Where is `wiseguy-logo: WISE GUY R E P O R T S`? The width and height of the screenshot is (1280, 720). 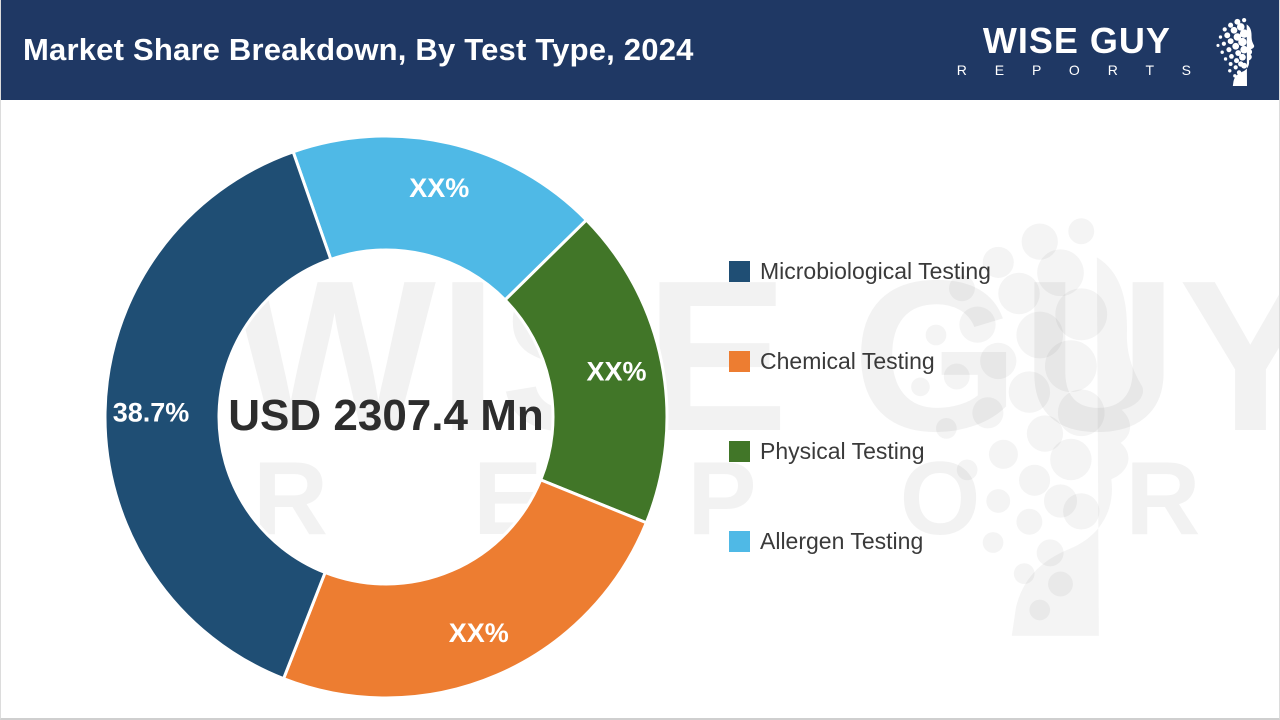
wiseguy-logo: WISE GUY R E P O R T S is located at coordinates (1106, 50).